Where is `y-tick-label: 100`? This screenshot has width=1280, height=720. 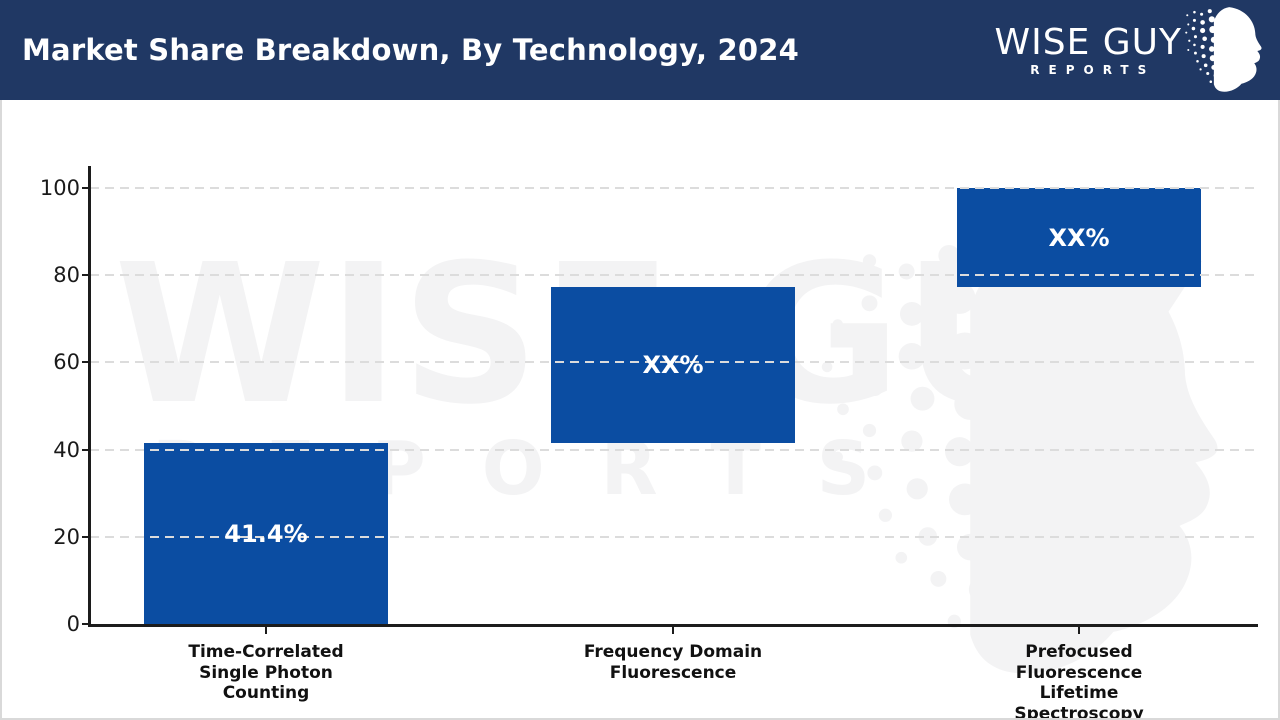 y-tick-label: 100 is located at coordinates (59, 188).